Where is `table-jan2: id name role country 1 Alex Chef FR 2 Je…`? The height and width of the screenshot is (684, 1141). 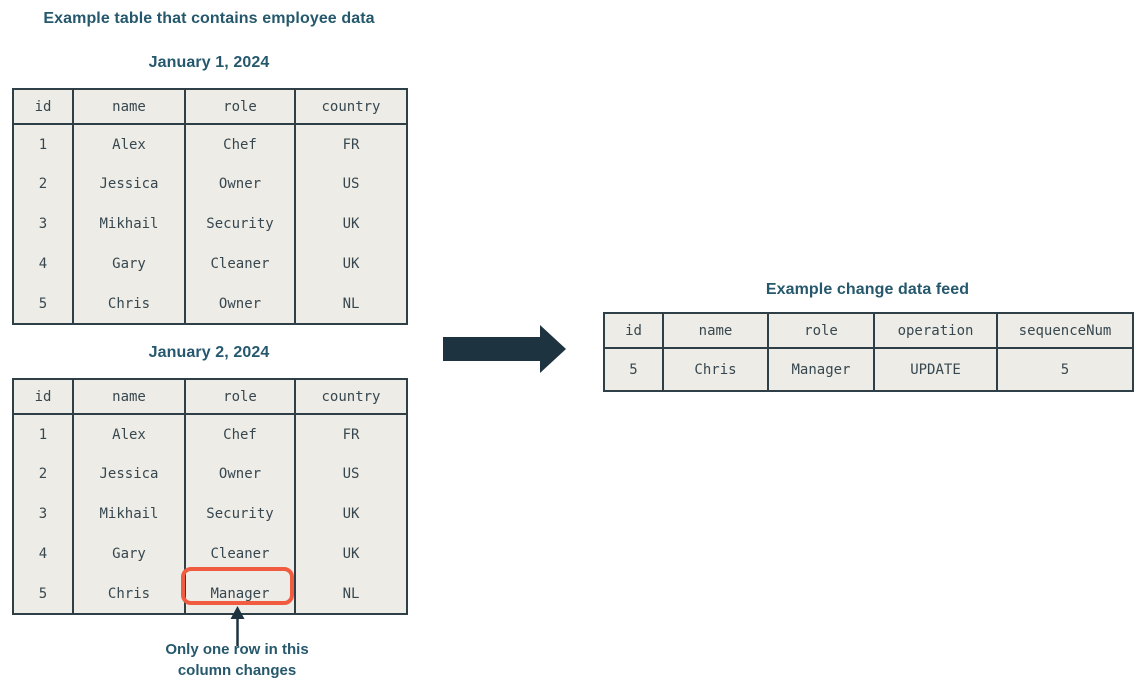
table-jan2: id name role country 1 Alex Chef FR 2 Je… is located at coordinates (210, 496).